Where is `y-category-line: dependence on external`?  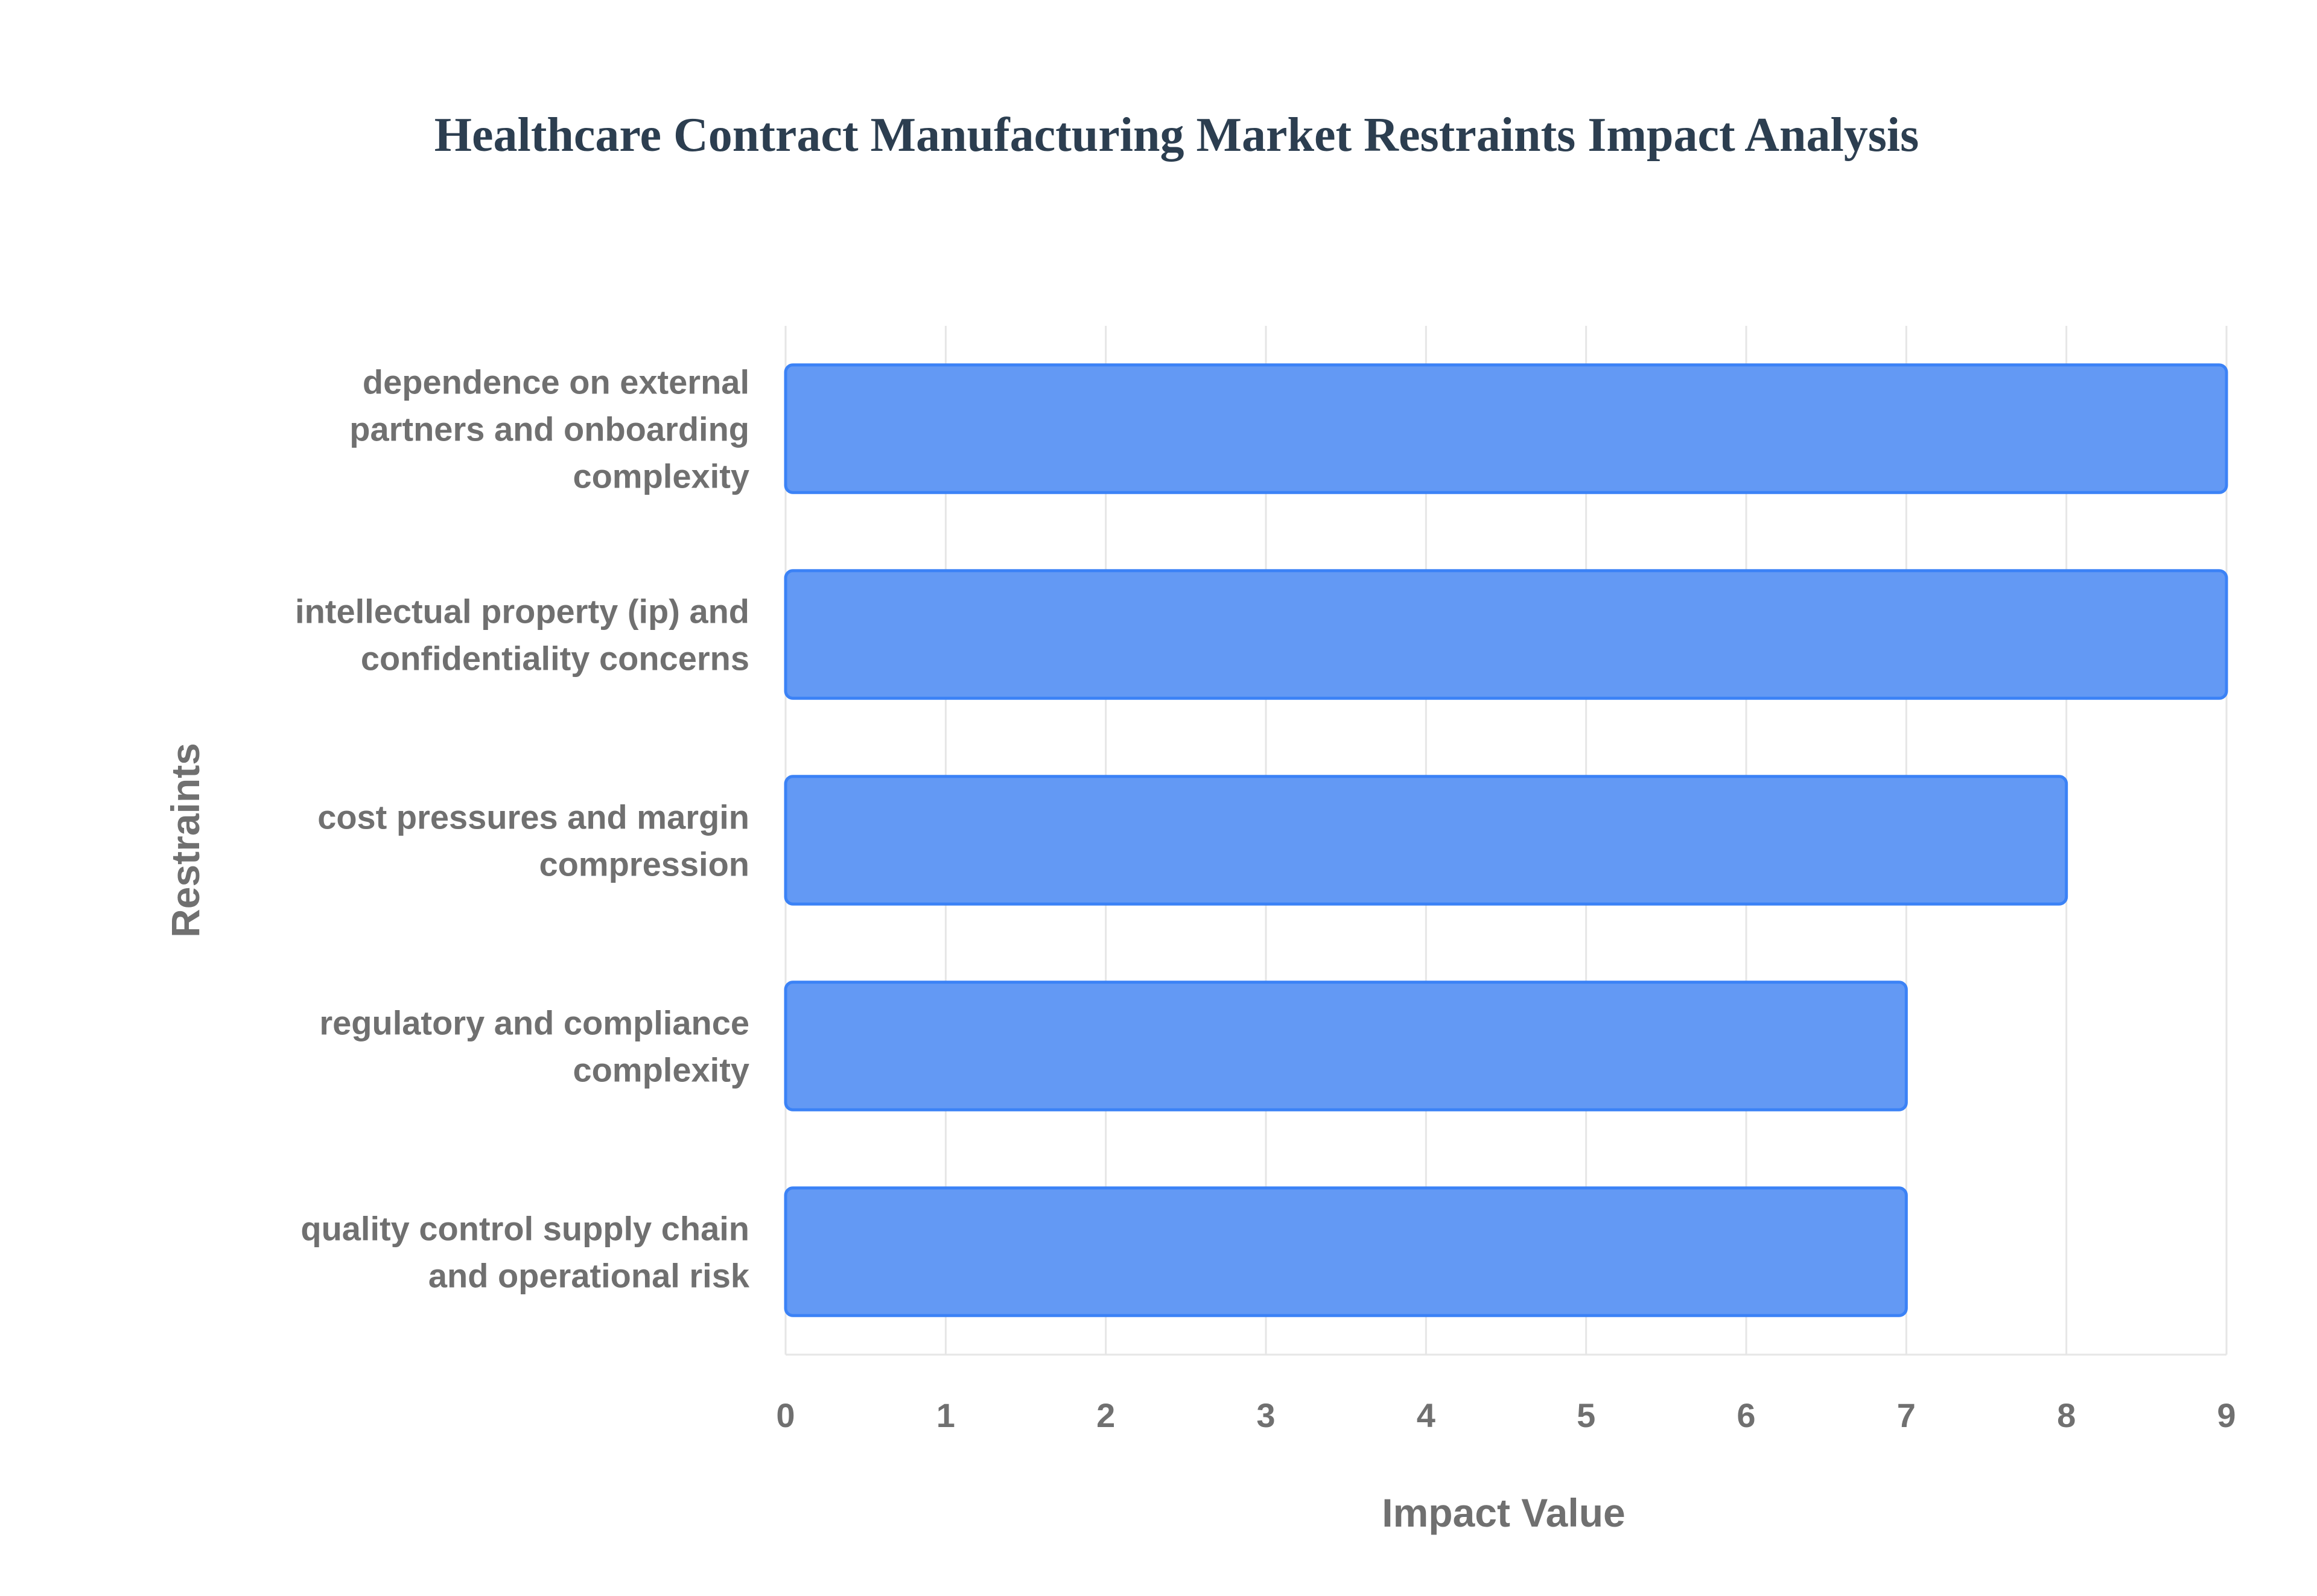 y-category-line: dependence on external is located at coordinates (556, 382).